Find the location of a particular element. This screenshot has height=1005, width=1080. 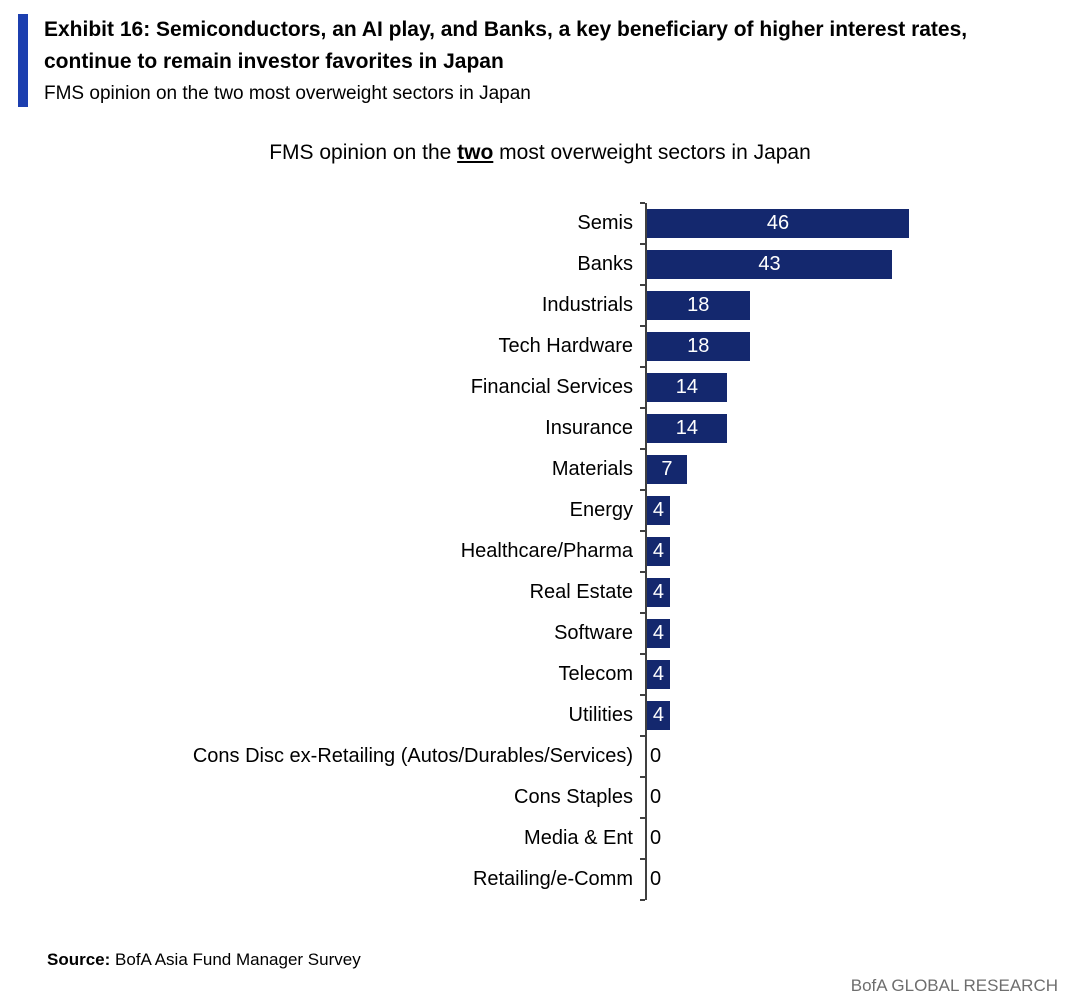

source-text: BofA Asia Fund Manager Survey is located at coordinates (235, 959).